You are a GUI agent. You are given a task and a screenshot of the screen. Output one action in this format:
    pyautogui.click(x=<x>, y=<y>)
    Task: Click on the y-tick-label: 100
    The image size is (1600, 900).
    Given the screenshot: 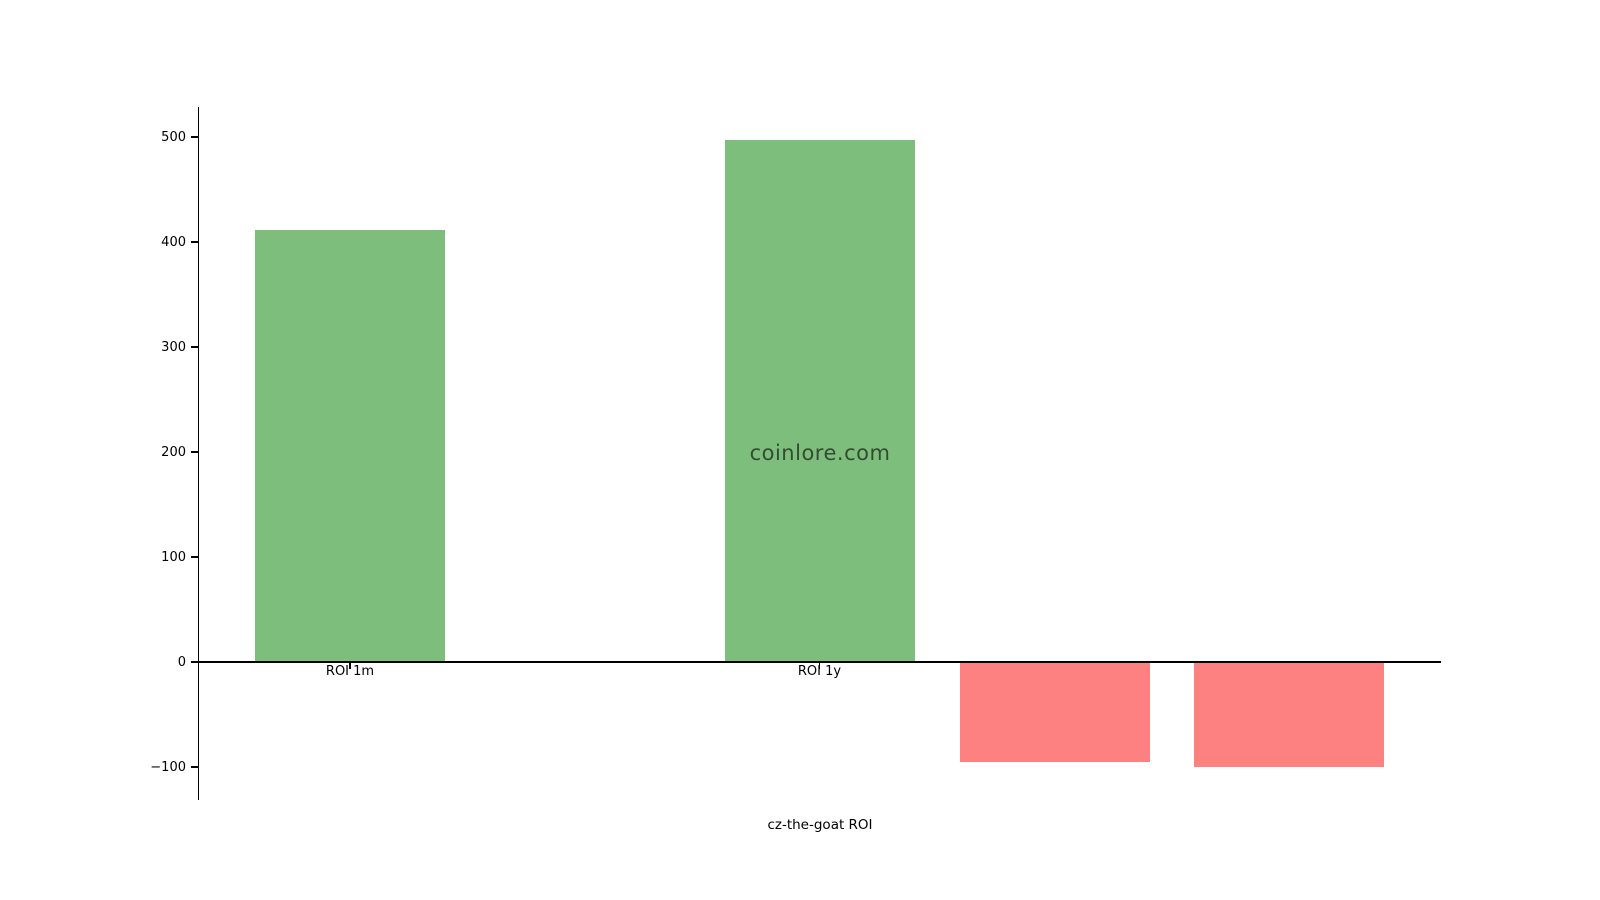 What is the action you would take?
    pyautogui.click(x=173, y=557)
    